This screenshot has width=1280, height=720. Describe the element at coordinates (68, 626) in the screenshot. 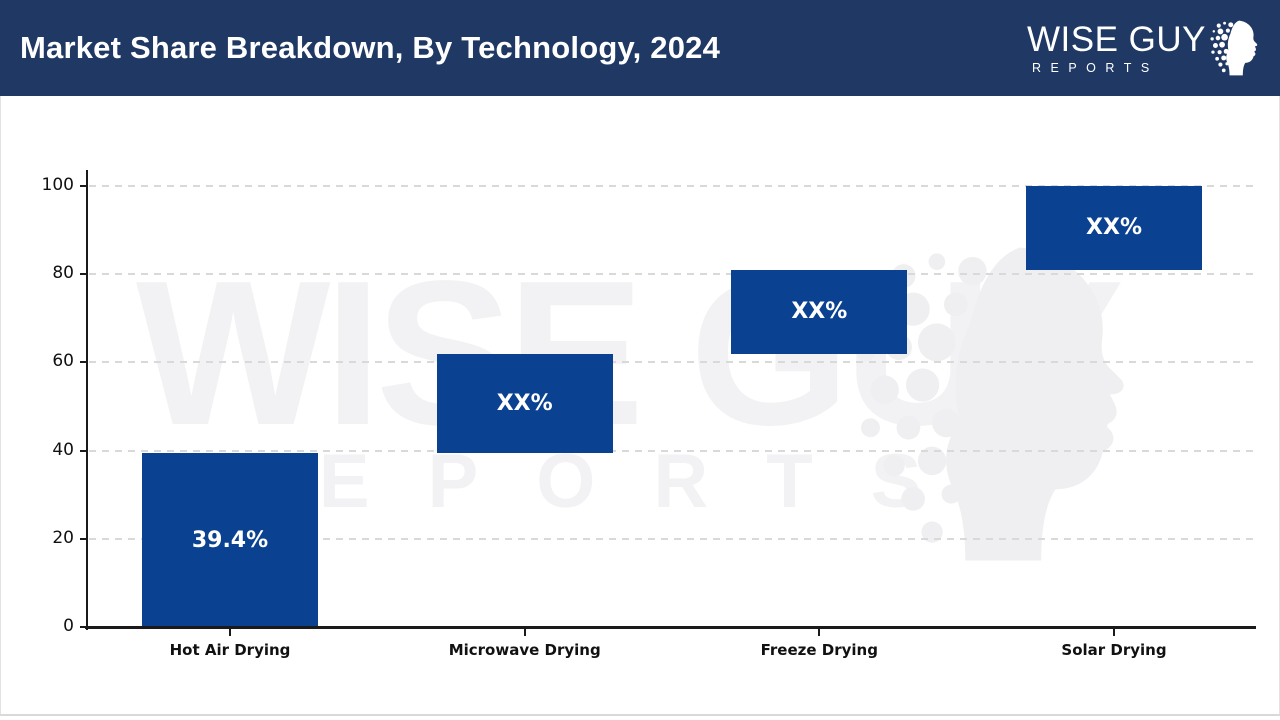

I see `y-tick-label-0: 0` at that location.